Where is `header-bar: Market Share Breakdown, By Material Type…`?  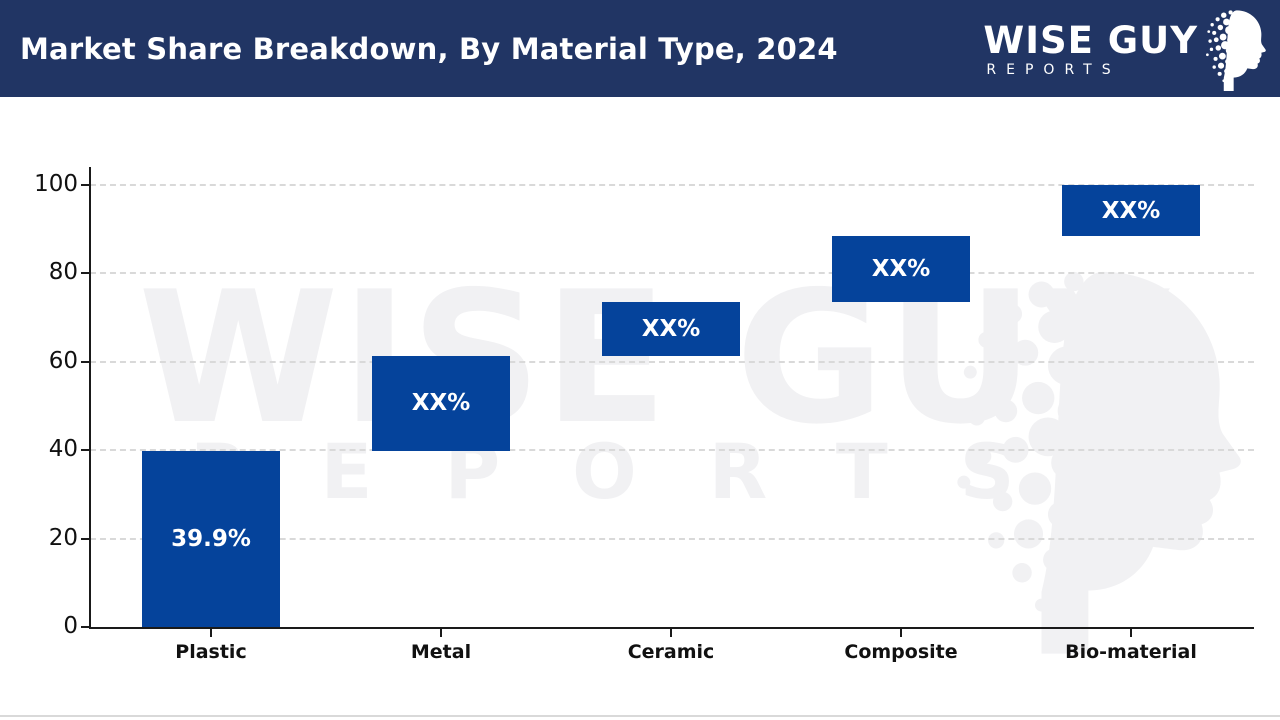 header-bar: Market Share Breakdown, By Material Type… is located at coordinates (640, 48).